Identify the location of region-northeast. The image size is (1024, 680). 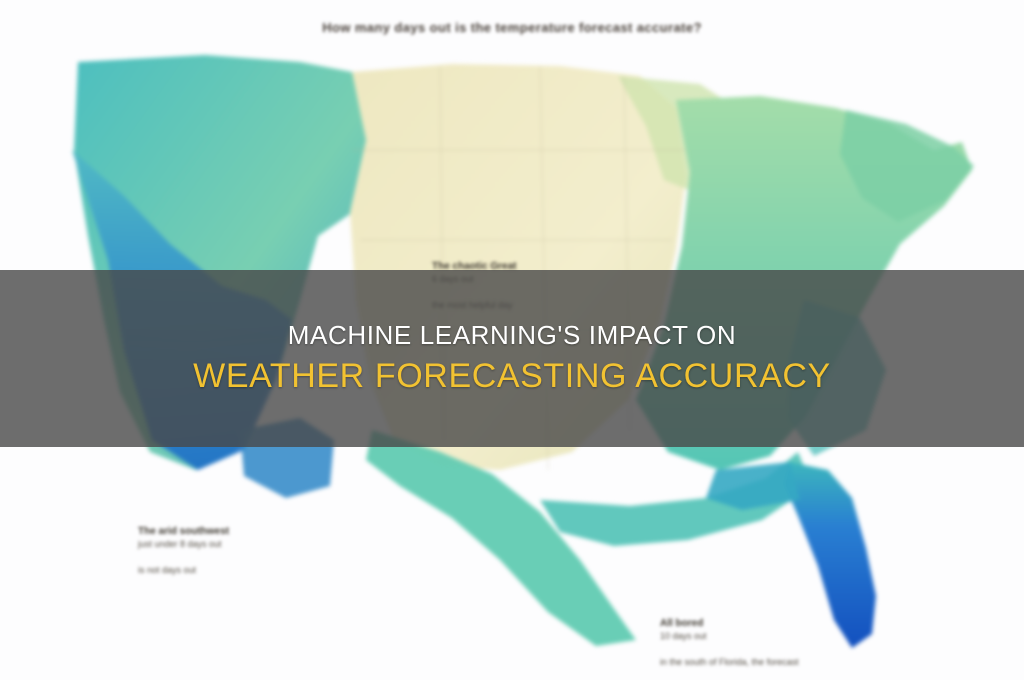
(907, 166).